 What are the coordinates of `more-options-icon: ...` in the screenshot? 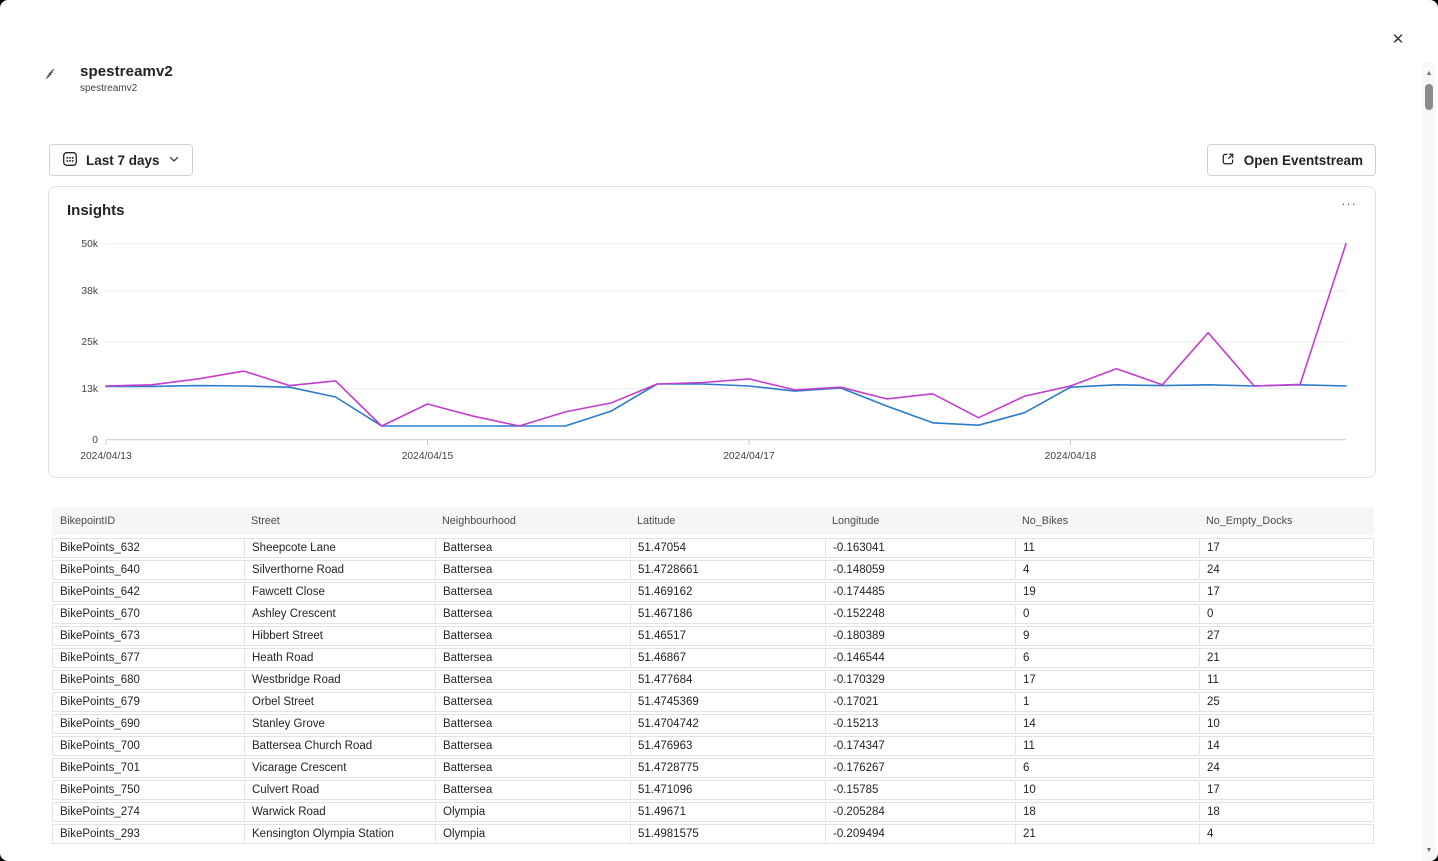 It's located at (1349, 200).